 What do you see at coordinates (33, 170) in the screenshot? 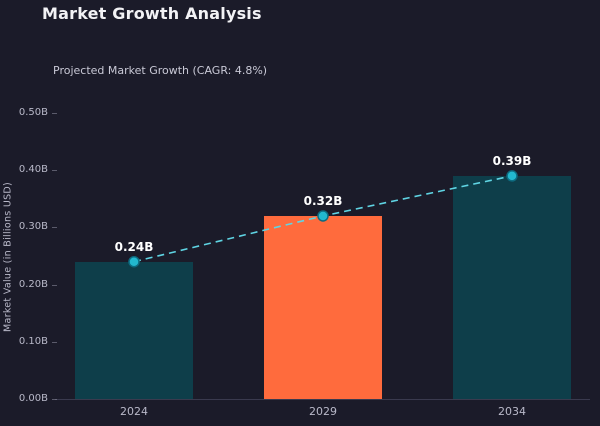
I see `y-tick-label: 0.40B` at bounding box center [33, 170].